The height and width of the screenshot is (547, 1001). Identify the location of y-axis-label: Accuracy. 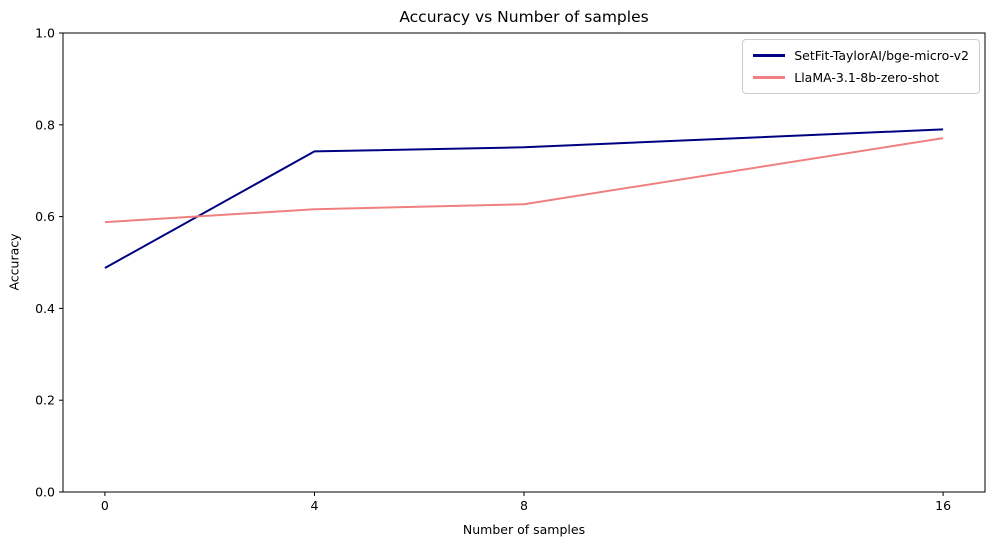
(14, 262).